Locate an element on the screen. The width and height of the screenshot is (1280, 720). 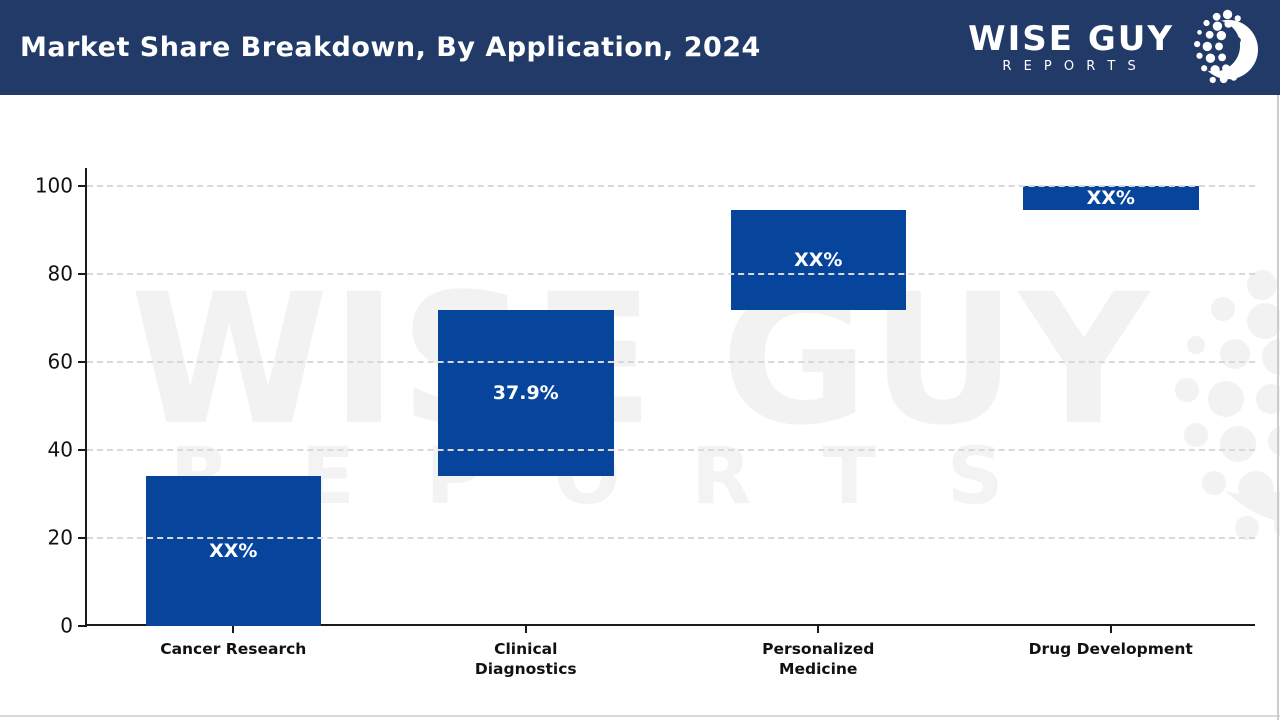
wiseguy-logo: WISE GUY R E P O R T S is located at coordinates (1113, 48).